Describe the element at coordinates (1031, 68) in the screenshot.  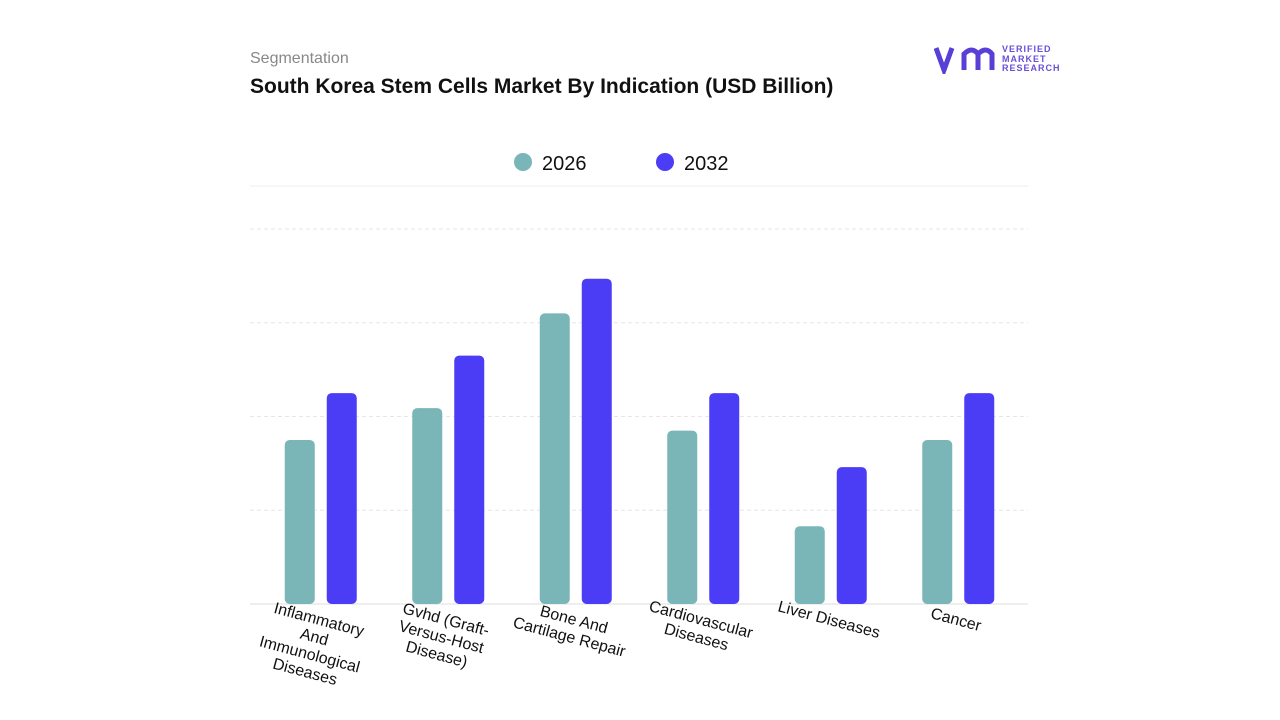
I see `logo-line: RESEARCH` at that location.